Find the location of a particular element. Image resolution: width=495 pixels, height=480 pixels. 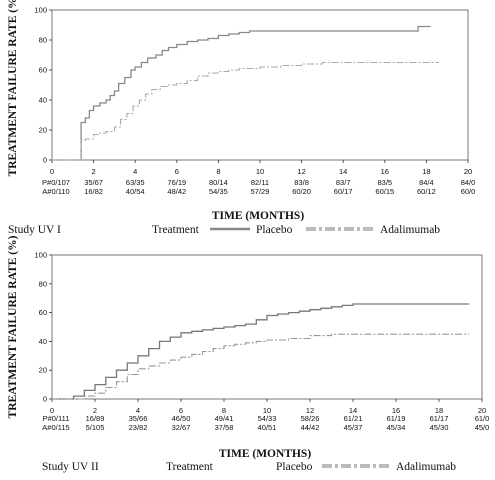

risk-cell: 48/42 is located at coordinates (176, 191).